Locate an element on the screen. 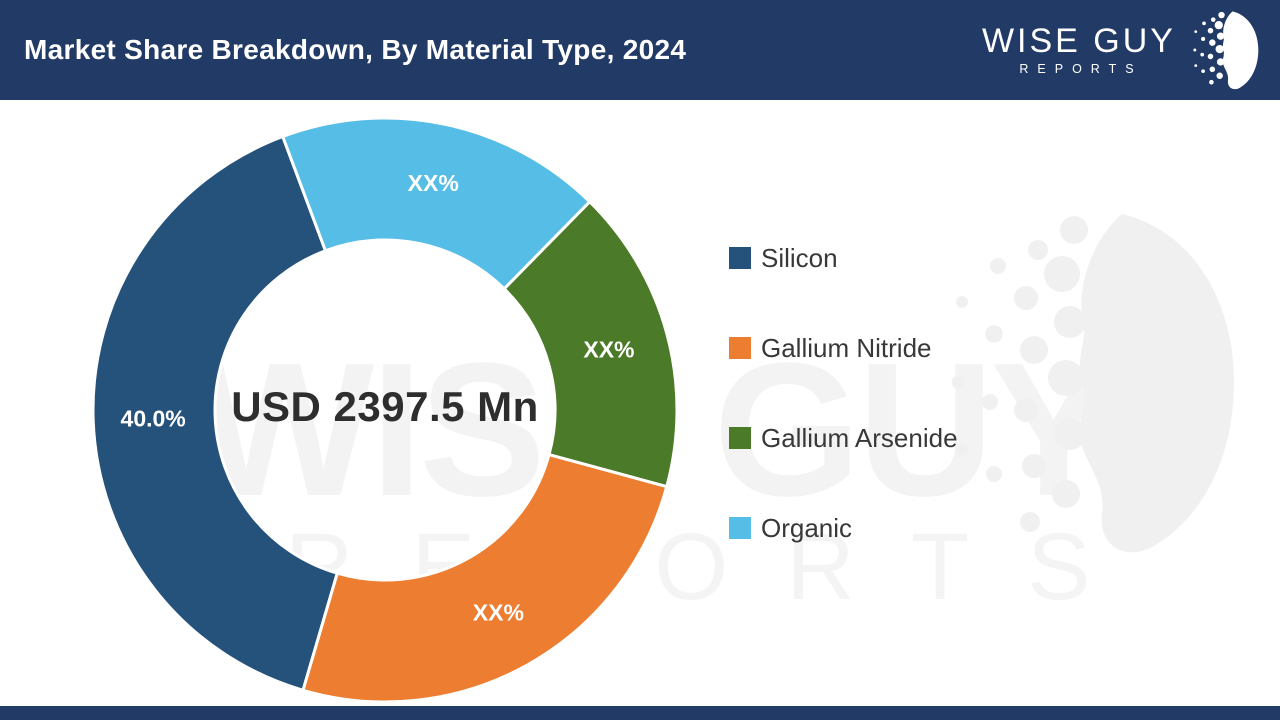  legend-label-gallium-nitride: Gallium Nitride is located at coordinates (846, 347).